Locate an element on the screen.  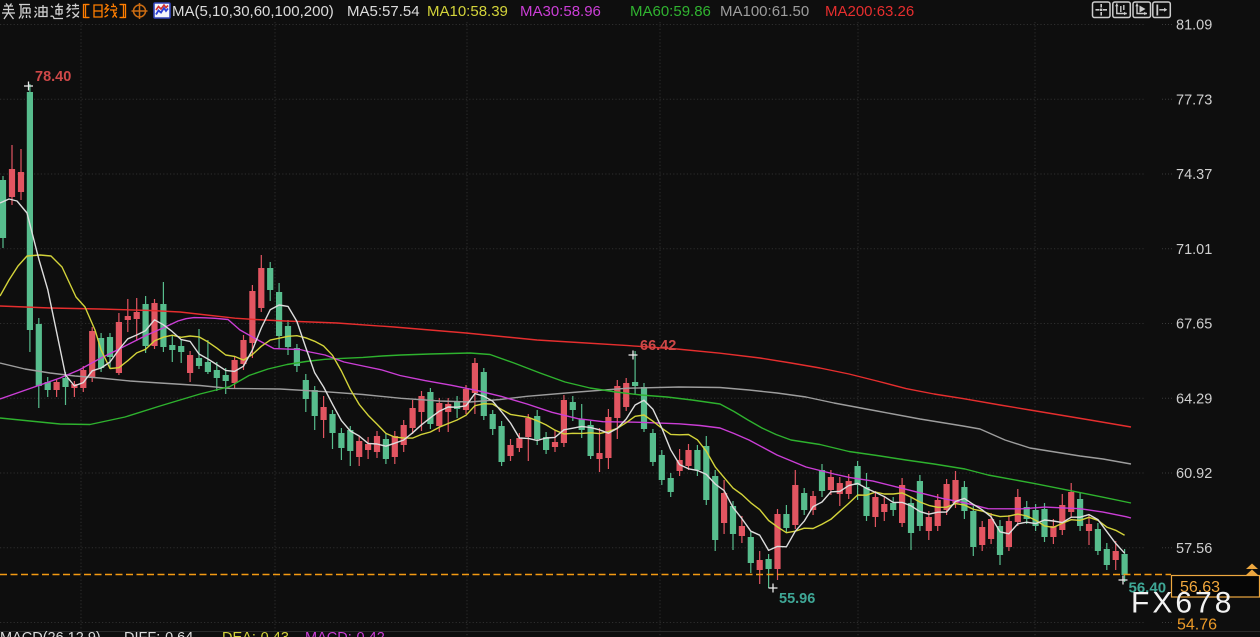
svg-text: 57.56 is located at coordinates (1194, 549).